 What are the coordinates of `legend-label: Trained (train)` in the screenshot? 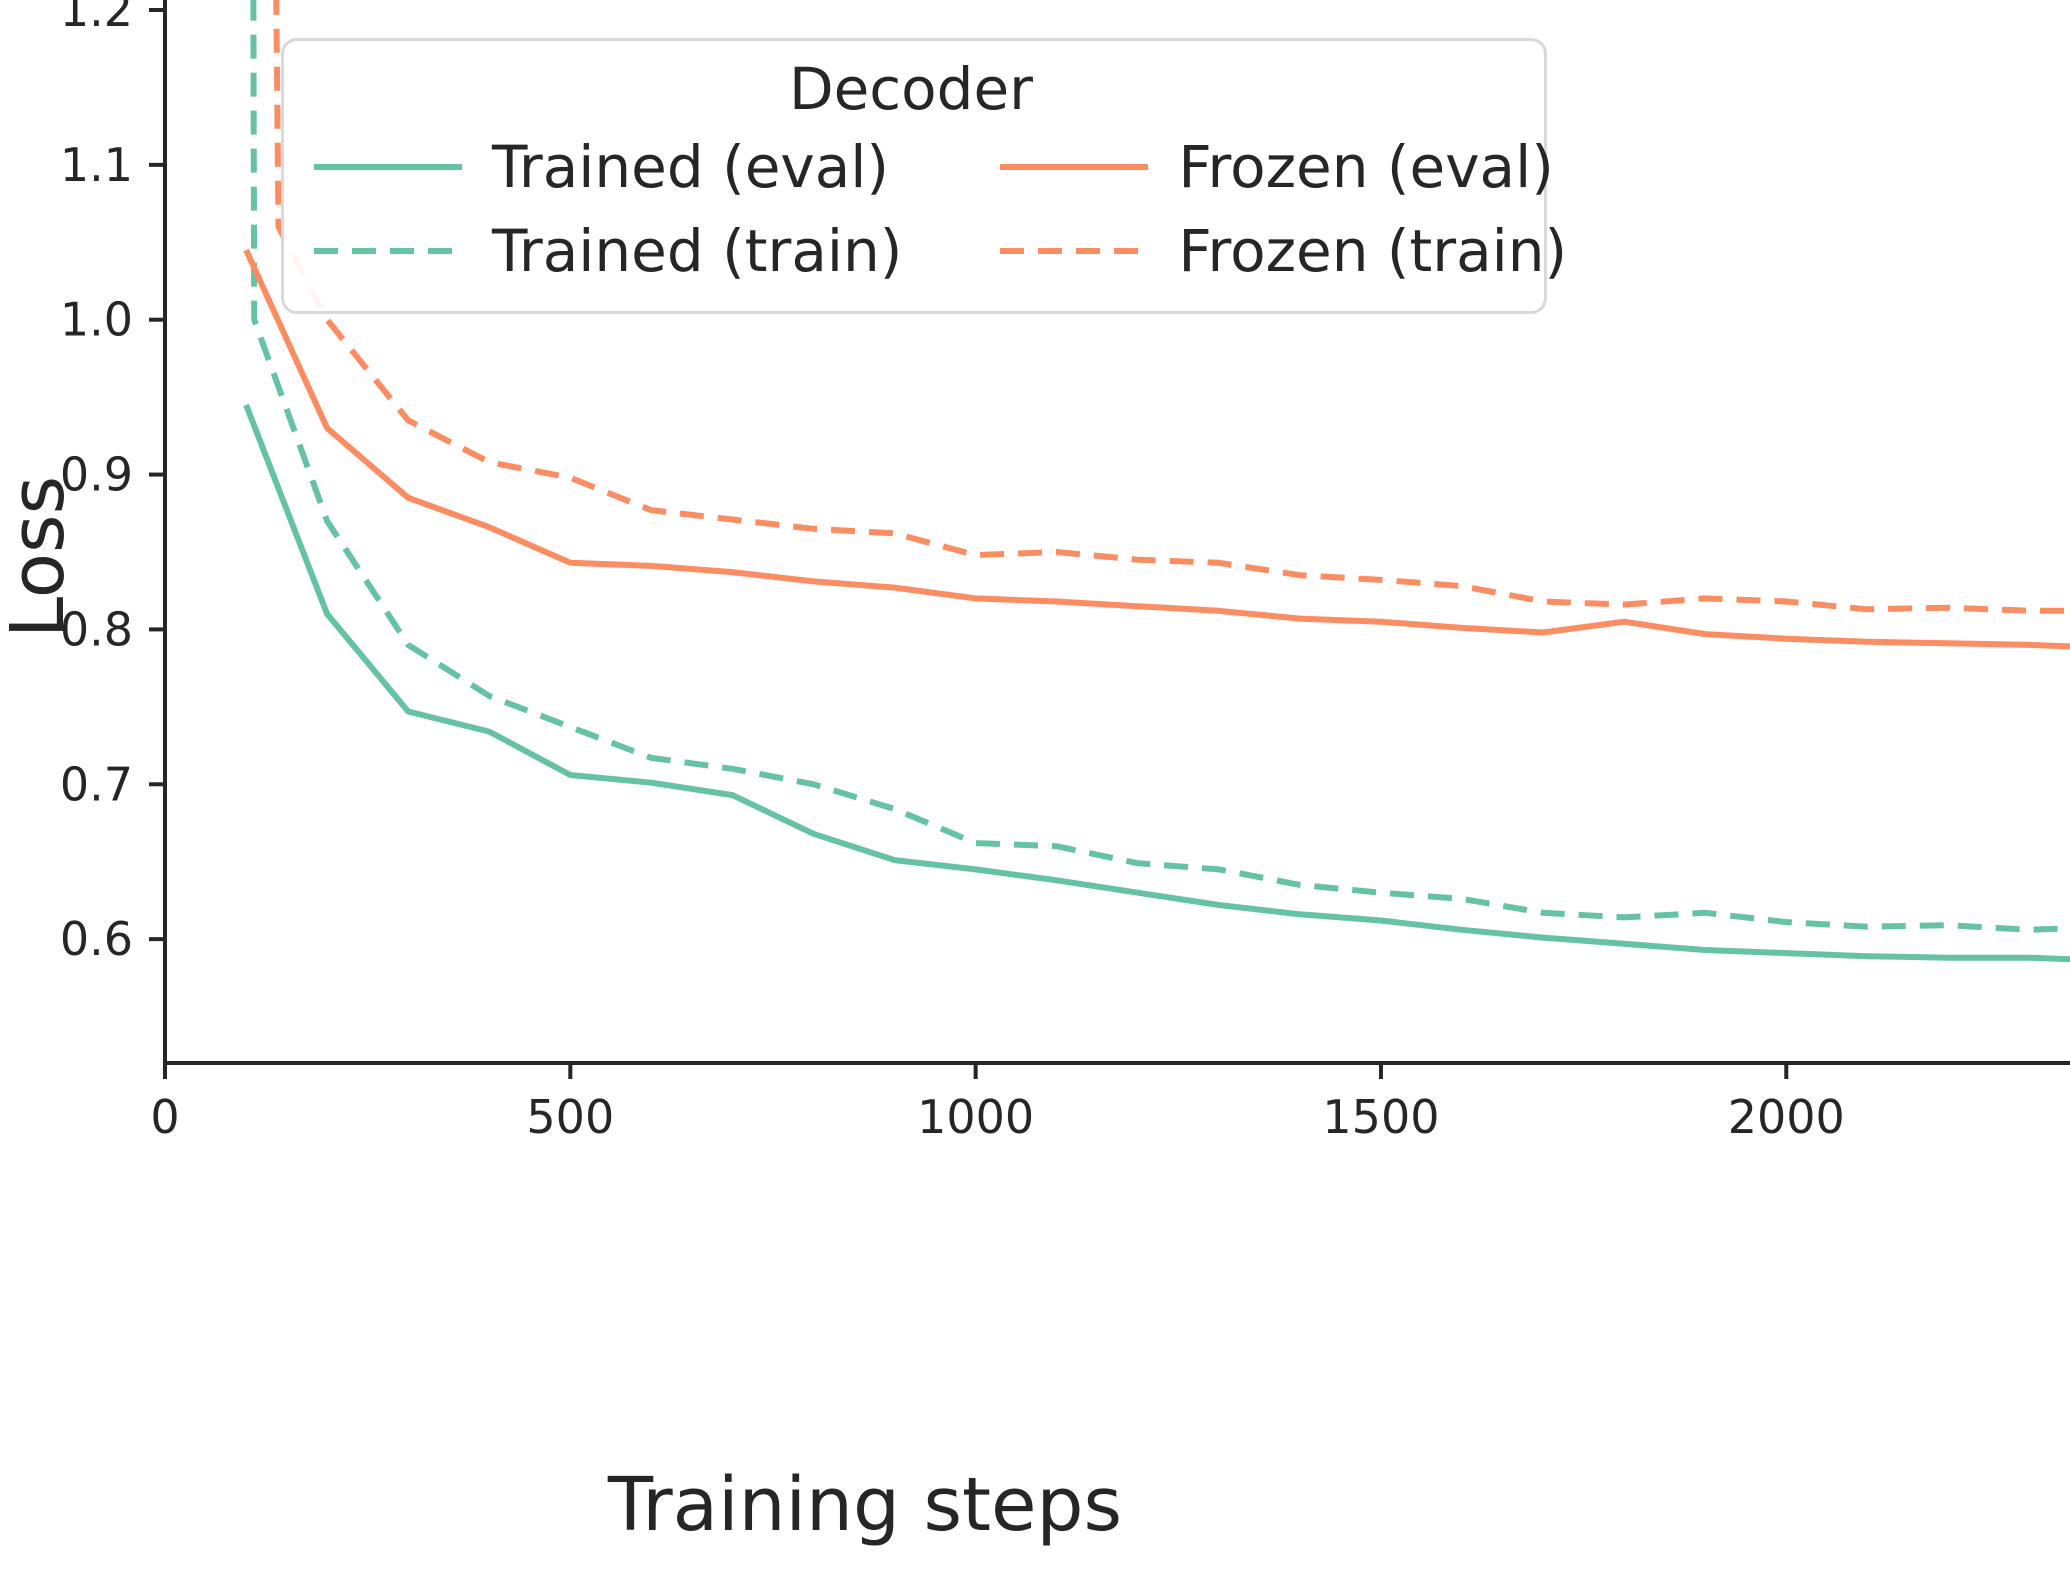 It's located at (697, 251).